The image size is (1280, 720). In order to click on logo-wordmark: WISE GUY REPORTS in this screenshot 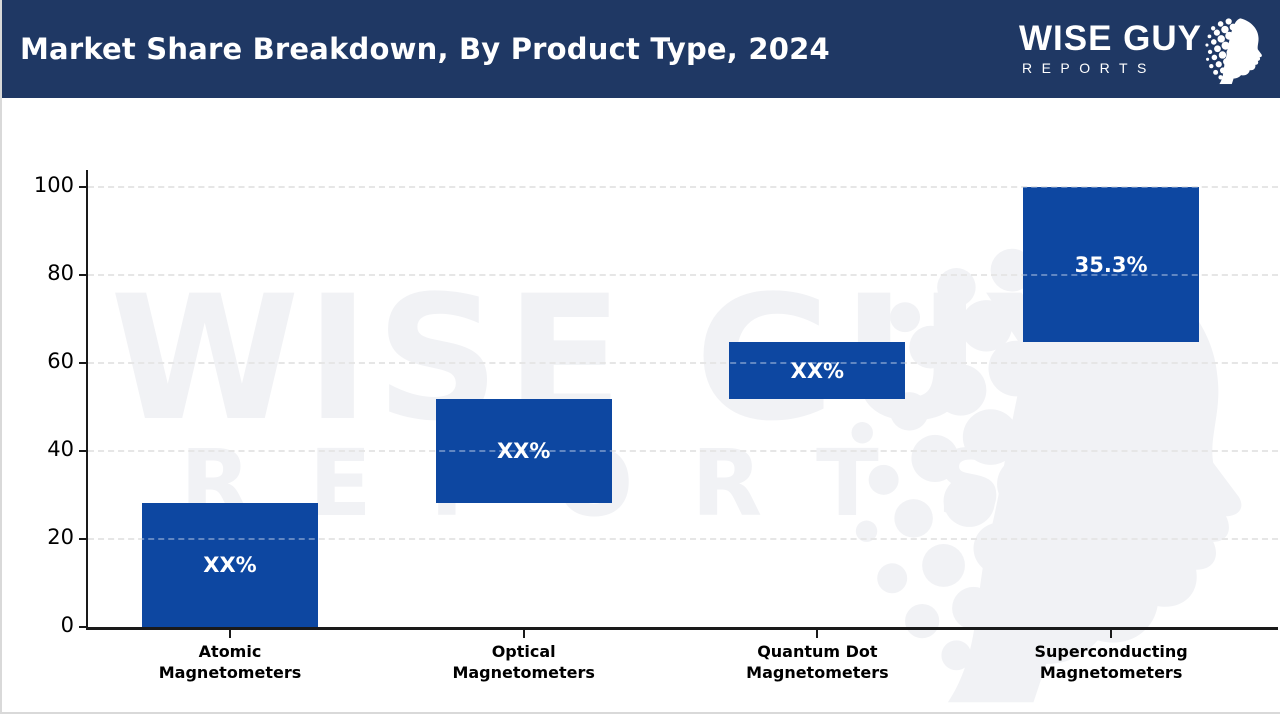, I will do `click(1110, 48)`.